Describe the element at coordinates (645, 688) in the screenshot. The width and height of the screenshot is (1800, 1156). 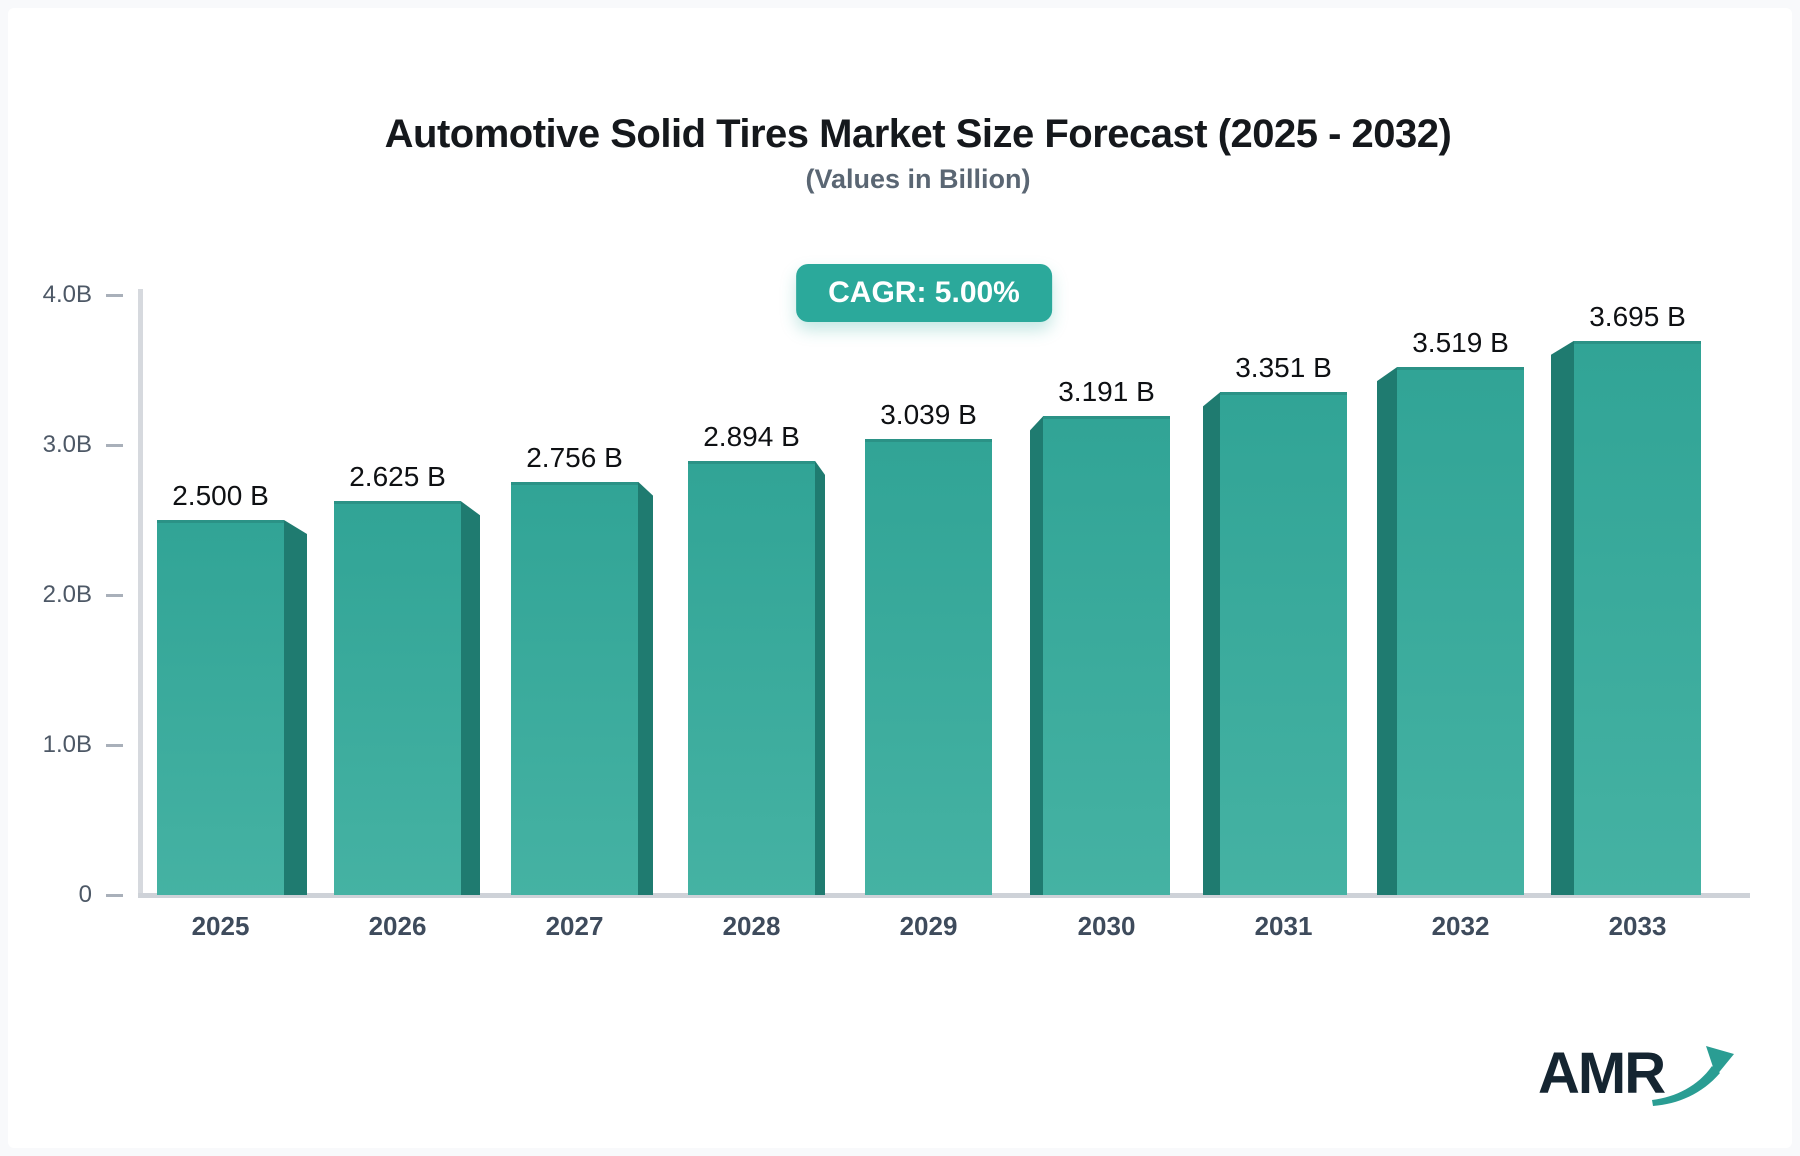
I see `bar-side-face-2027` at that location.